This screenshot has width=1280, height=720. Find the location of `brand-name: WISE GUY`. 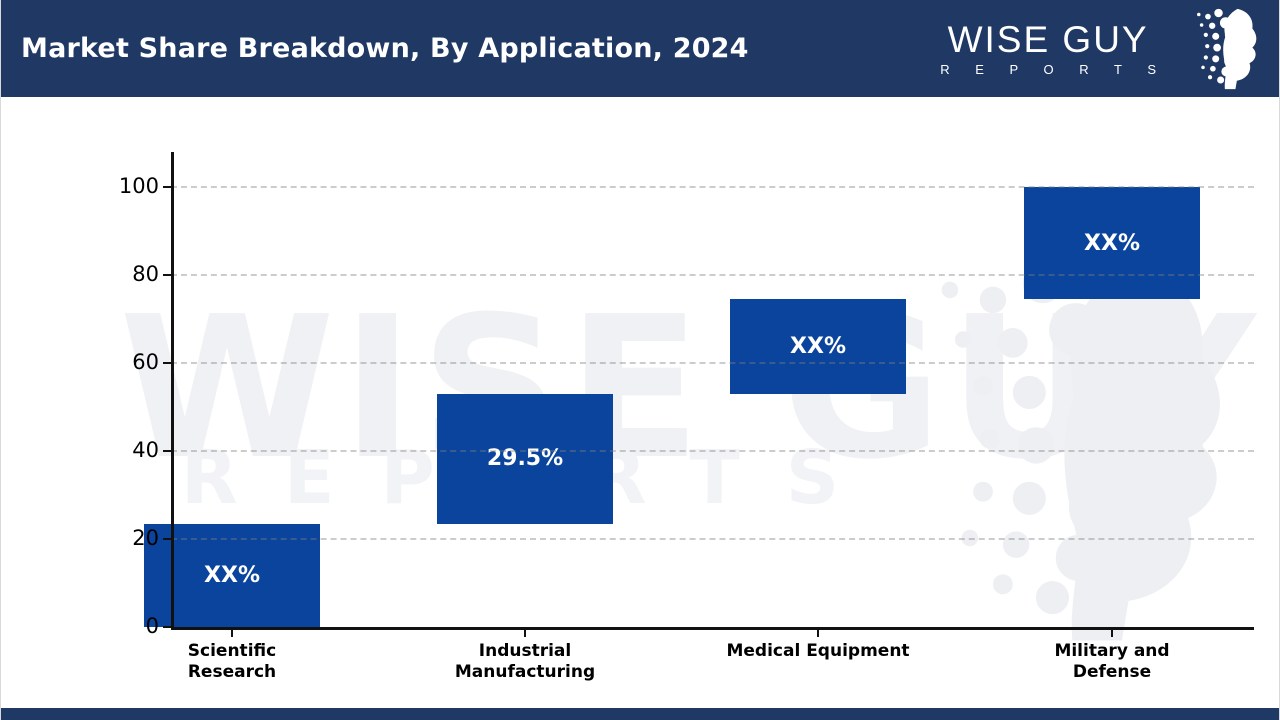

brand-name: WISE GUY is located at coordinates (1048, 39).